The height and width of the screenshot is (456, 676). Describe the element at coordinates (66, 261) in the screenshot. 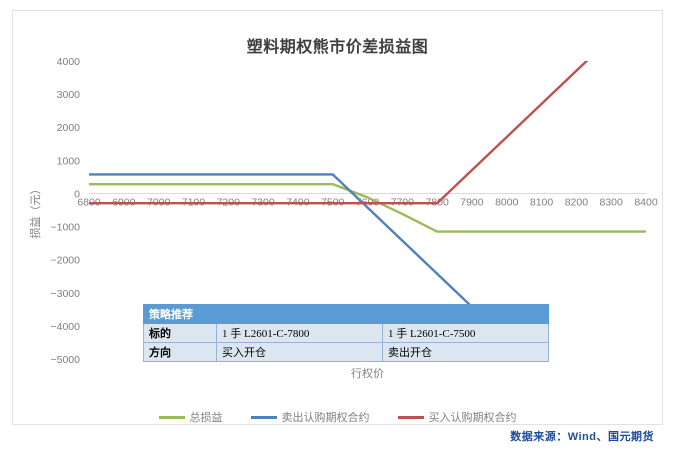

I see `y-tick-label: −2000` at that location.